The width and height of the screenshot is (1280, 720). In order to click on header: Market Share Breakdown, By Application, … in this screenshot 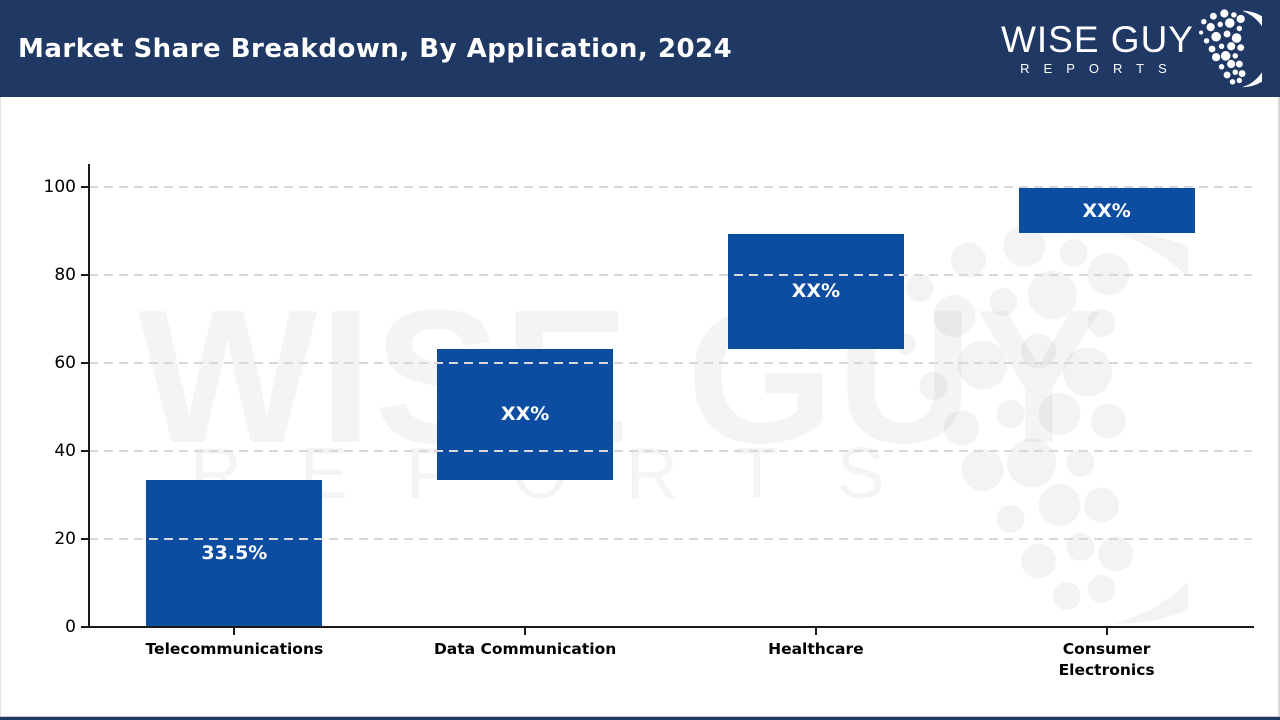, I will do `click(640, 48)`.